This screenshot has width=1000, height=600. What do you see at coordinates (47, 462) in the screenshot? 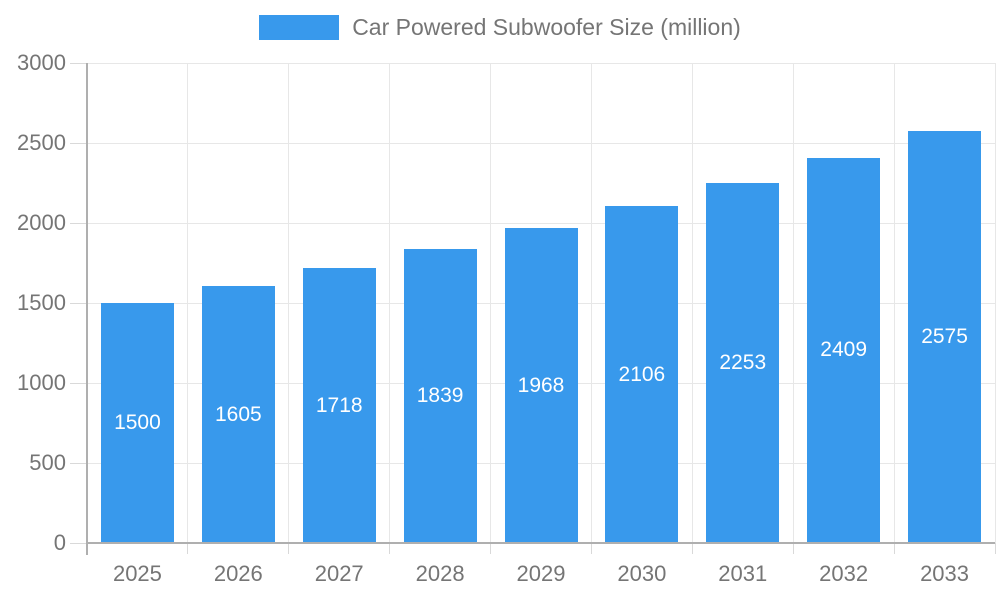
I see `y-tick-label: 500` at bounding box center [47, 462].